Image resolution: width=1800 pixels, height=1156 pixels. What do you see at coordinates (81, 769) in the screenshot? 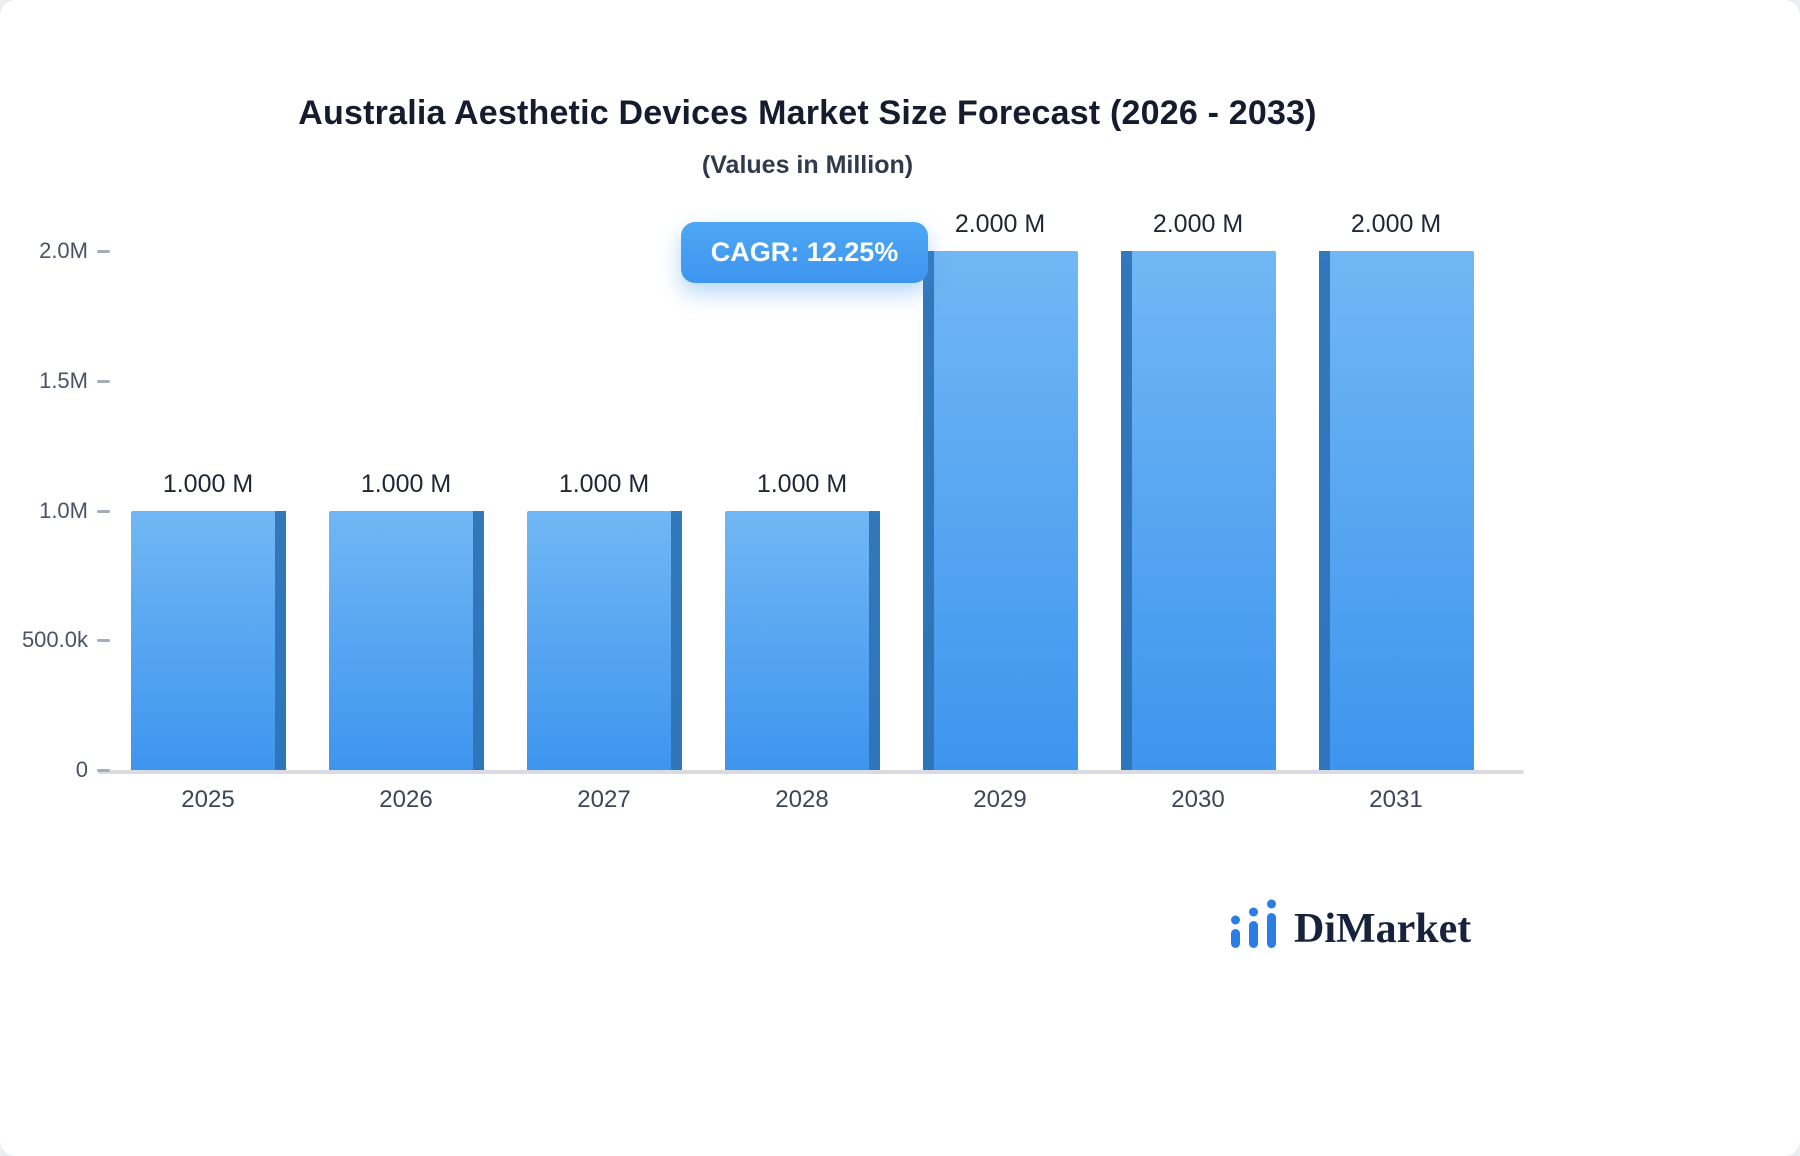
I see `y-axis-label: 0` at bounding box center [81, 769].